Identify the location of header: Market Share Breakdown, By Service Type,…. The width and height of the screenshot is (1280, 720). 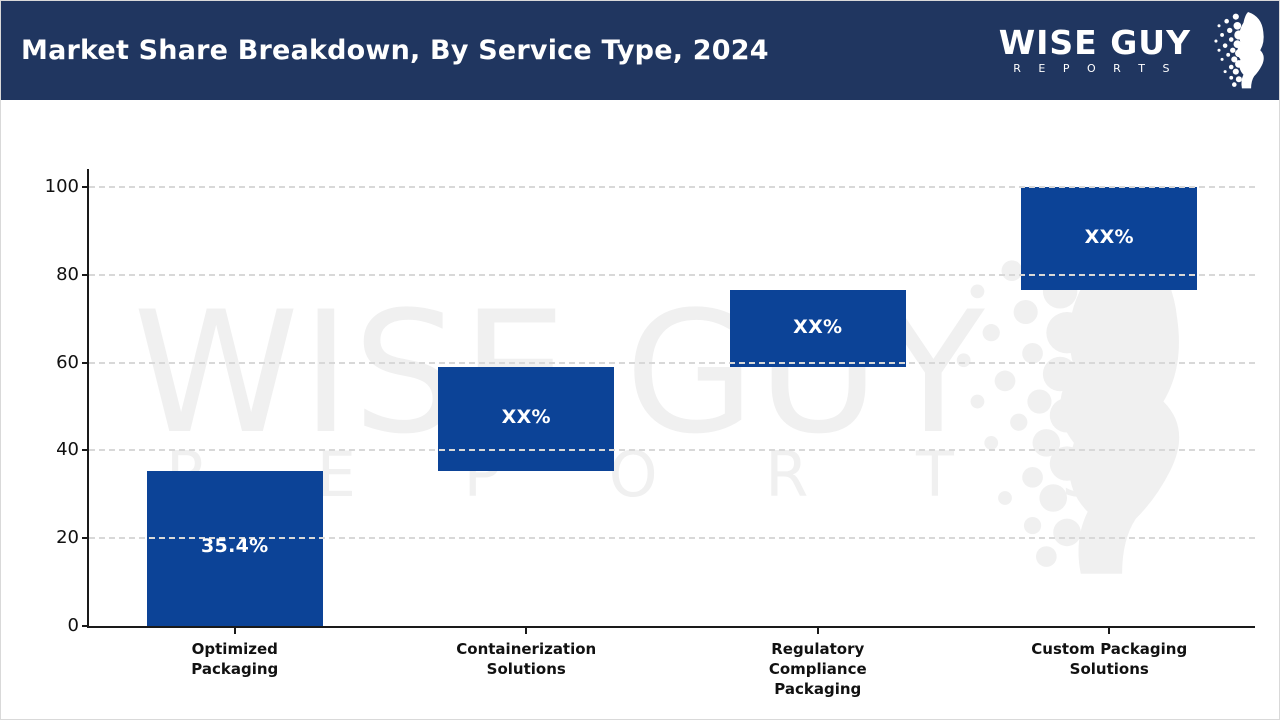
(640, 50).